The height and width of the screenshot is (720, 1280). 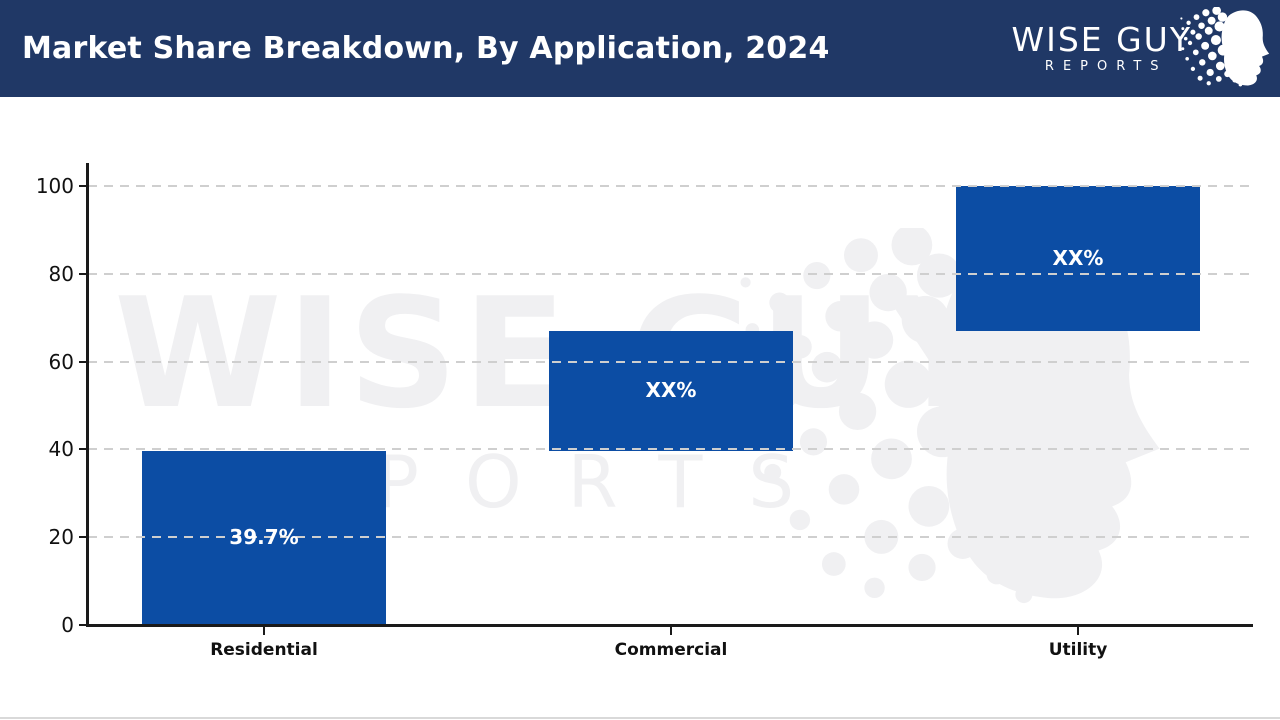 What do you see at coordinates (671, 390) in the screenshot?
I see `bar-value-label-commercial: XX%` at bounding box center [671, 390].